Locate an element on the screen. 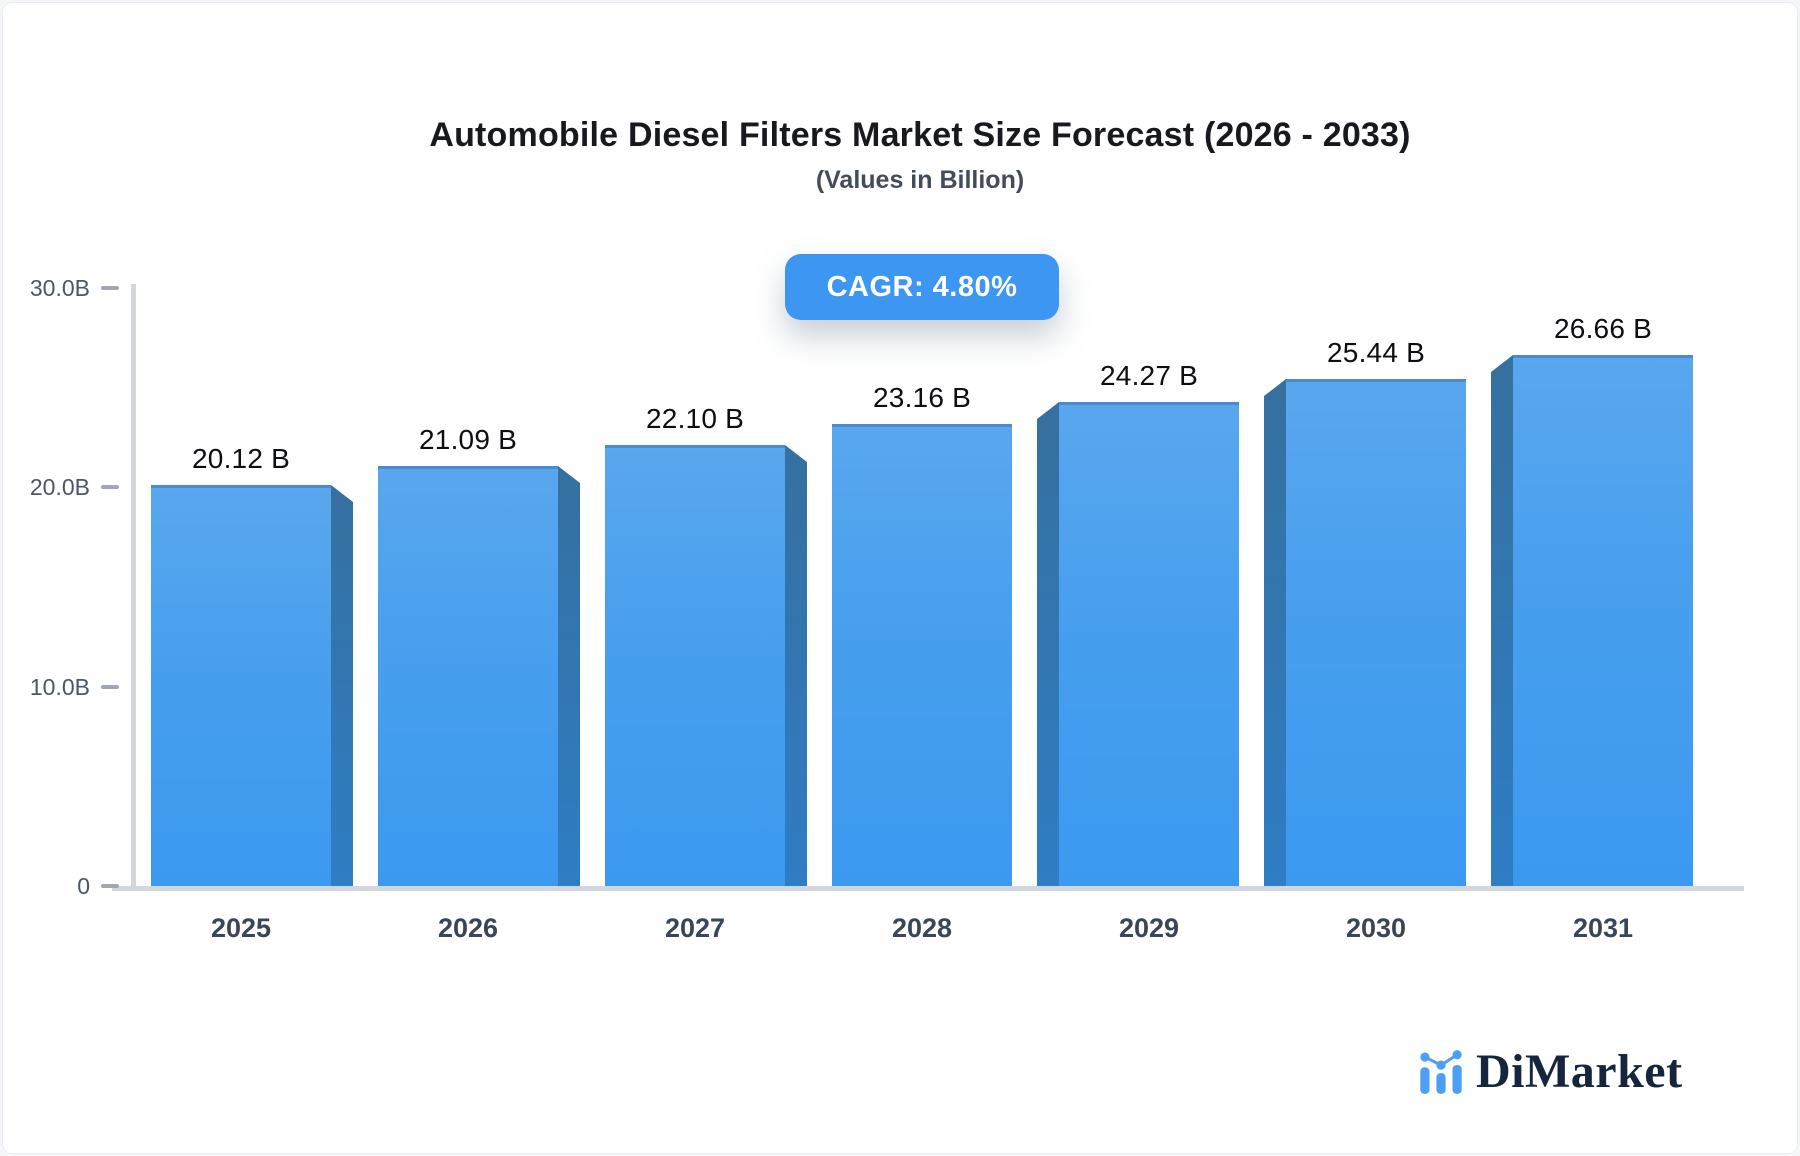  x-axis-line is located at coordinates (928, 888).